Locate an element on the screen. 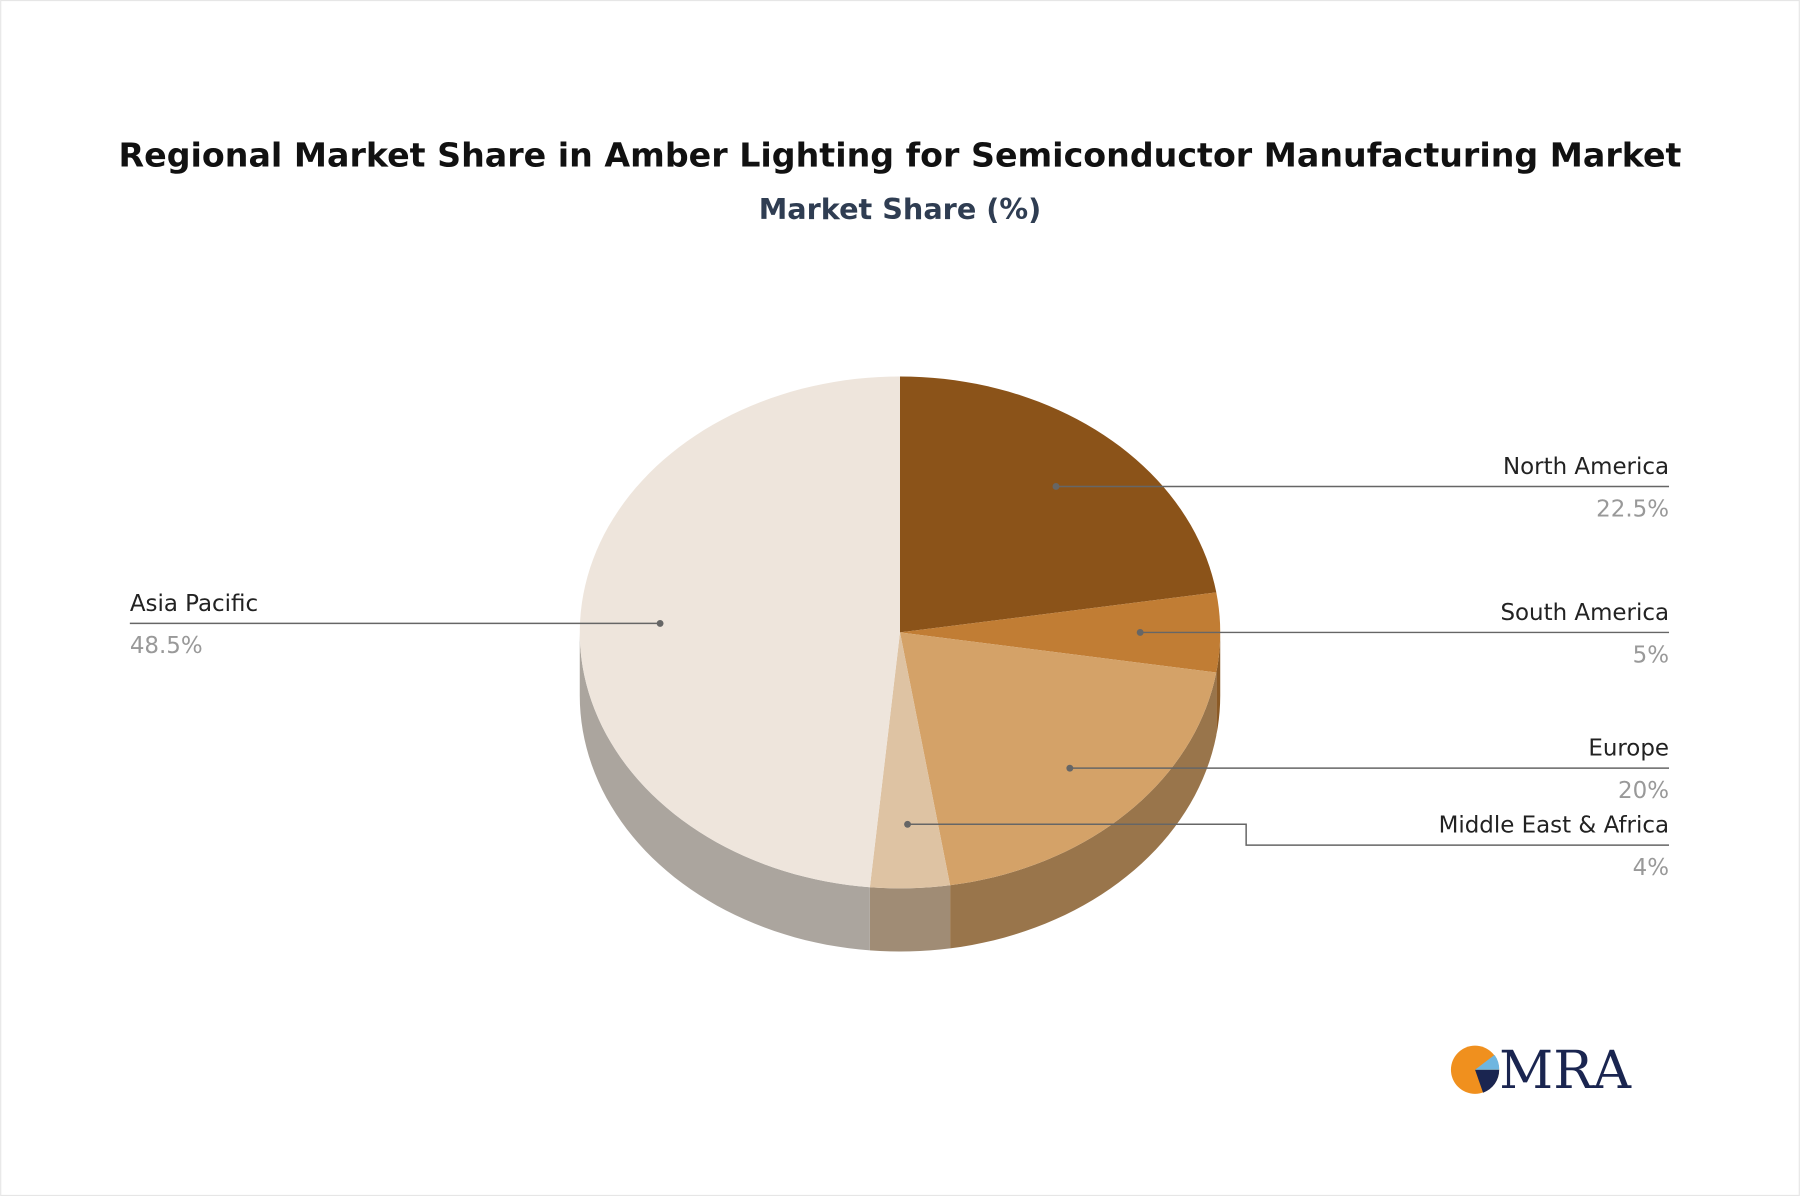 The width and height of the screenshot is (1800, 1196). label-value: 4% is located at coordinates (1651, 868).